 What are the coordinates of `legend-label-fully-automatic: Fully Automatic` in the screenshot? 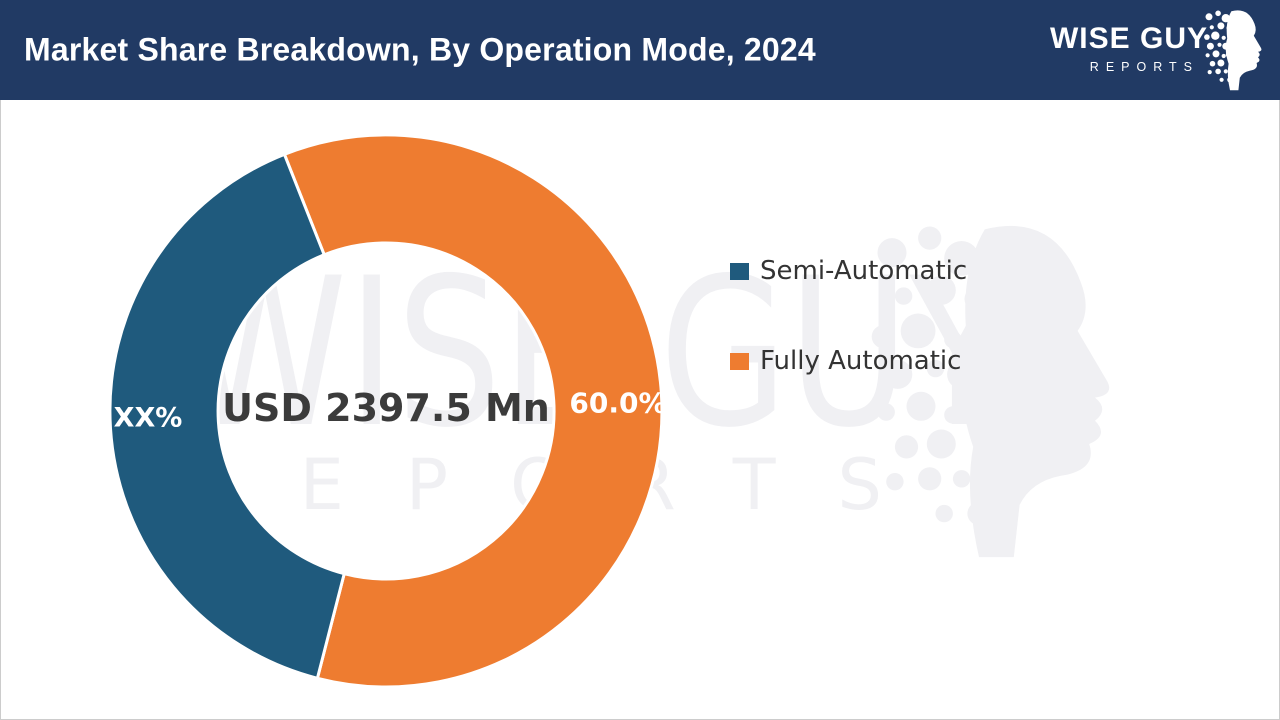 It's located at (861, 361).